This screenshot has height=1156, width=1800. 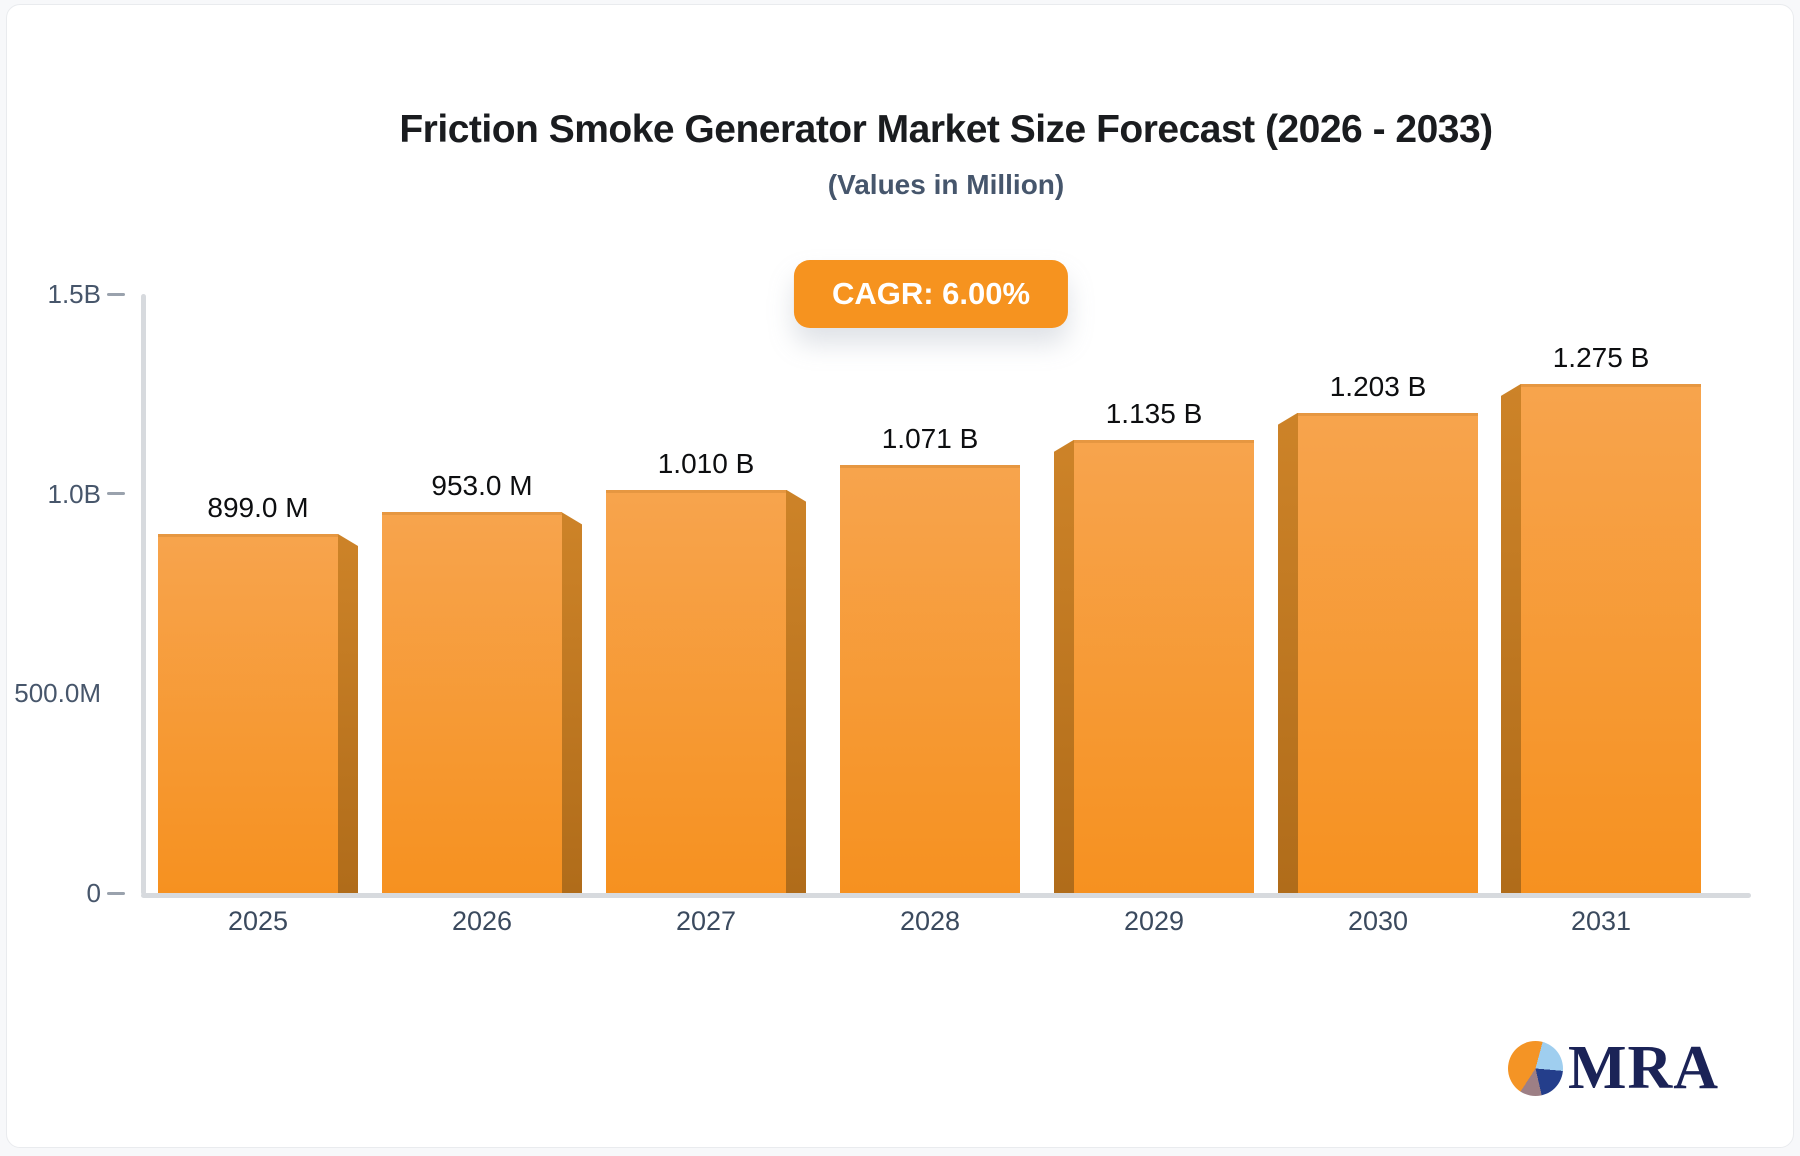 I want to click on bar-2031, so click(x=1611, y=638).